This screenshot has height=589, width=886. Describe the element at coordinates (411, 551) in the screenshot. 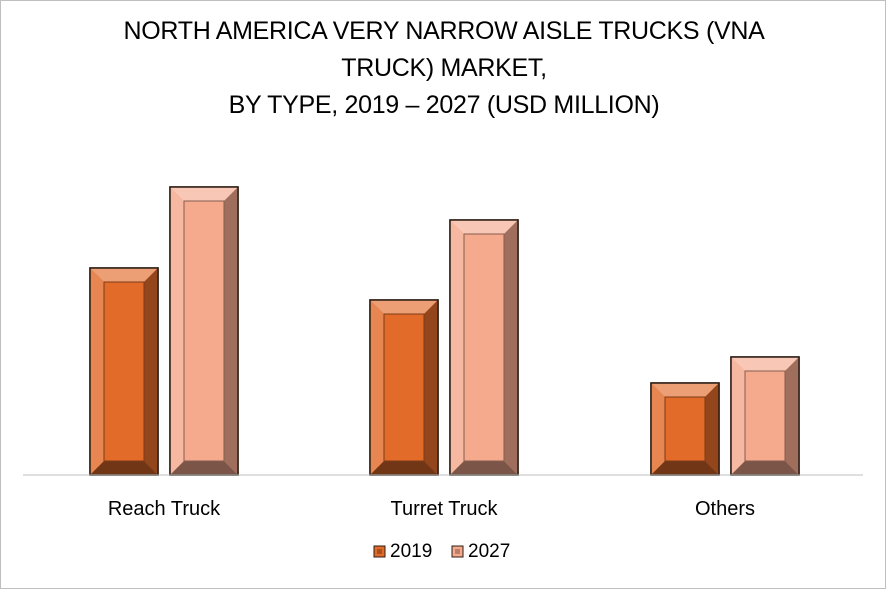

I see `legend-label: 2019` at that location.